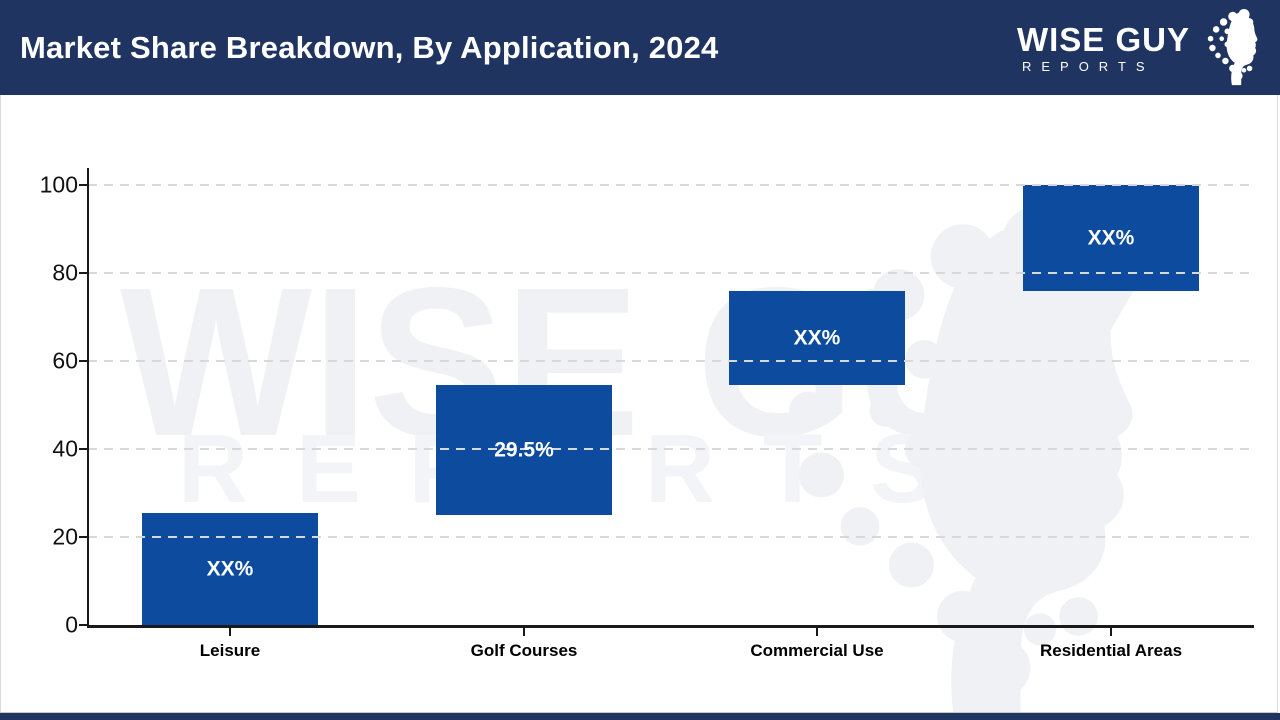 This screenshot has width=1280, height=720. Describe the element at coordinates (88, 397) in the screenshot. I see `y-axis-line` at that location.